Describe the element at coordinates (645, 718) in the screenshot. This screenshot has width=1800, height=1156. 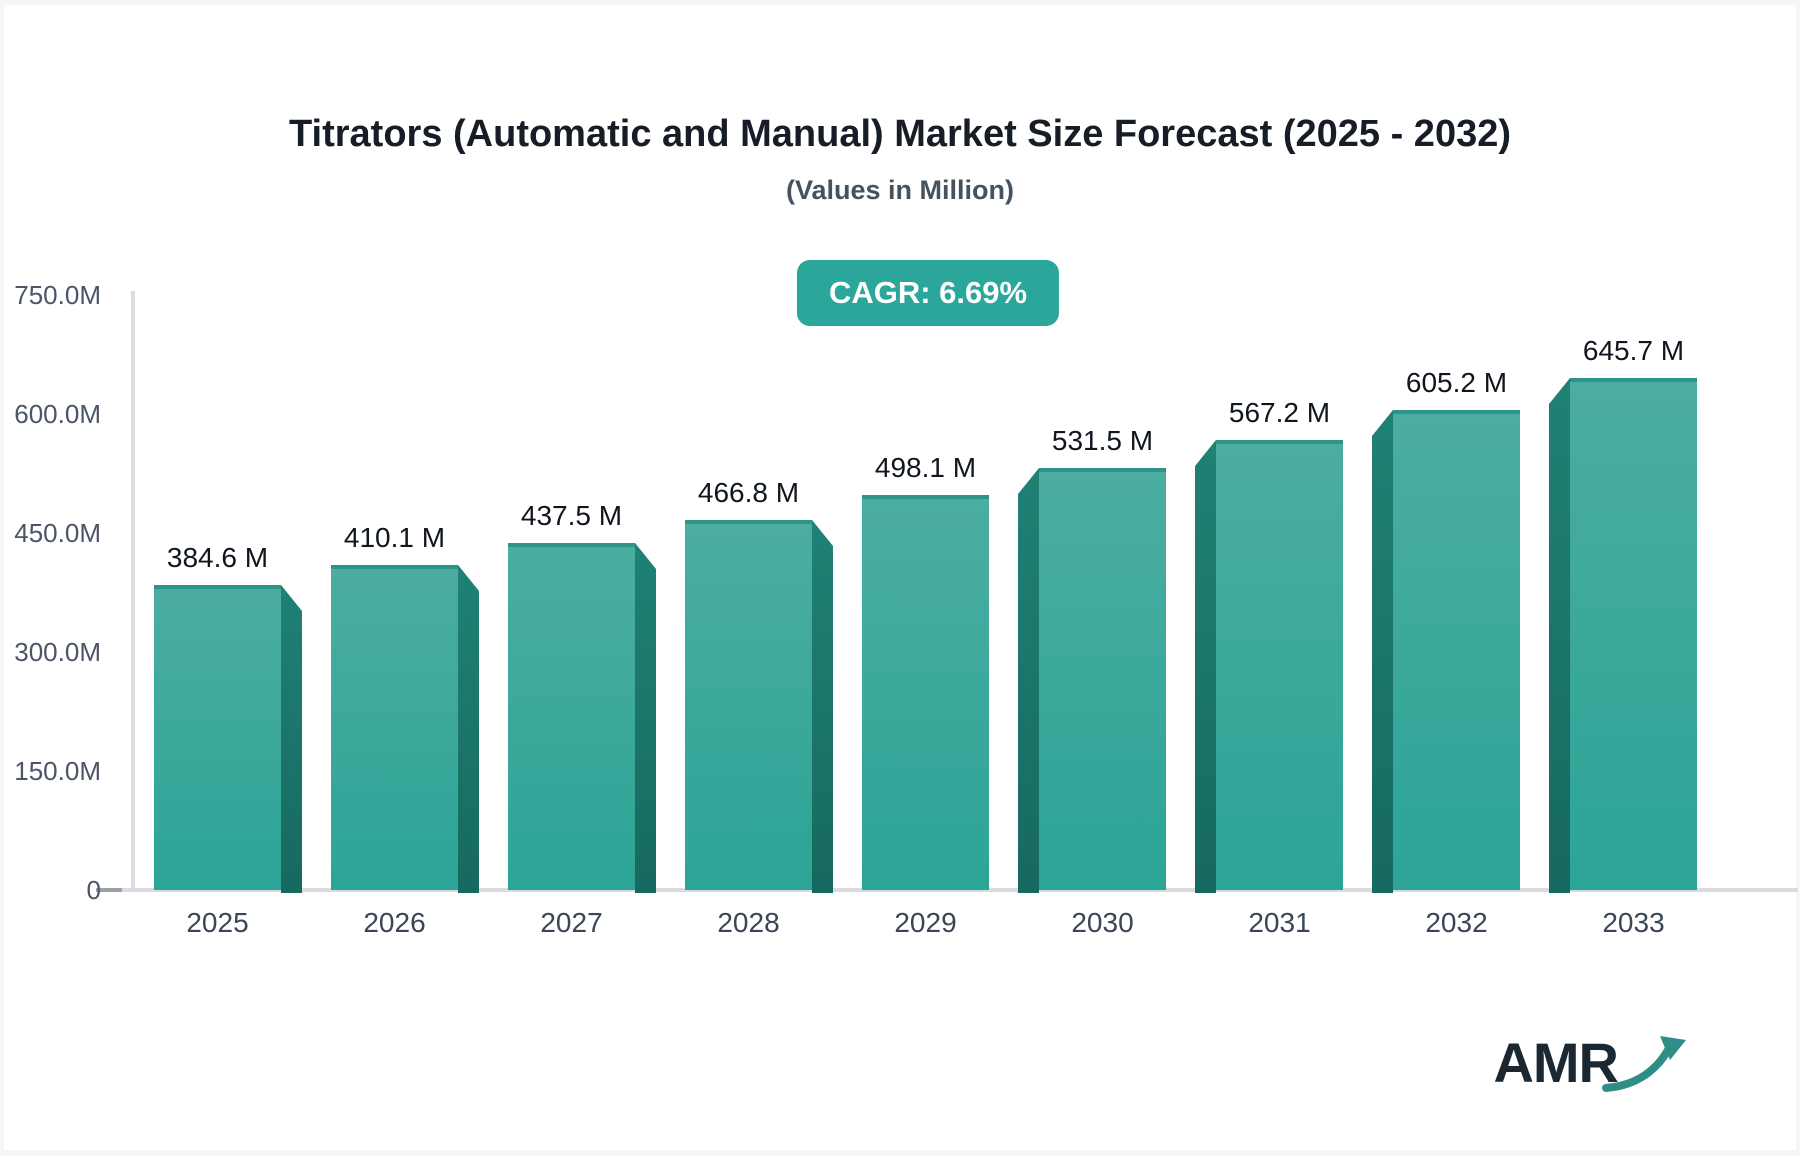
I see `bar-3d-side-2027` at that location.